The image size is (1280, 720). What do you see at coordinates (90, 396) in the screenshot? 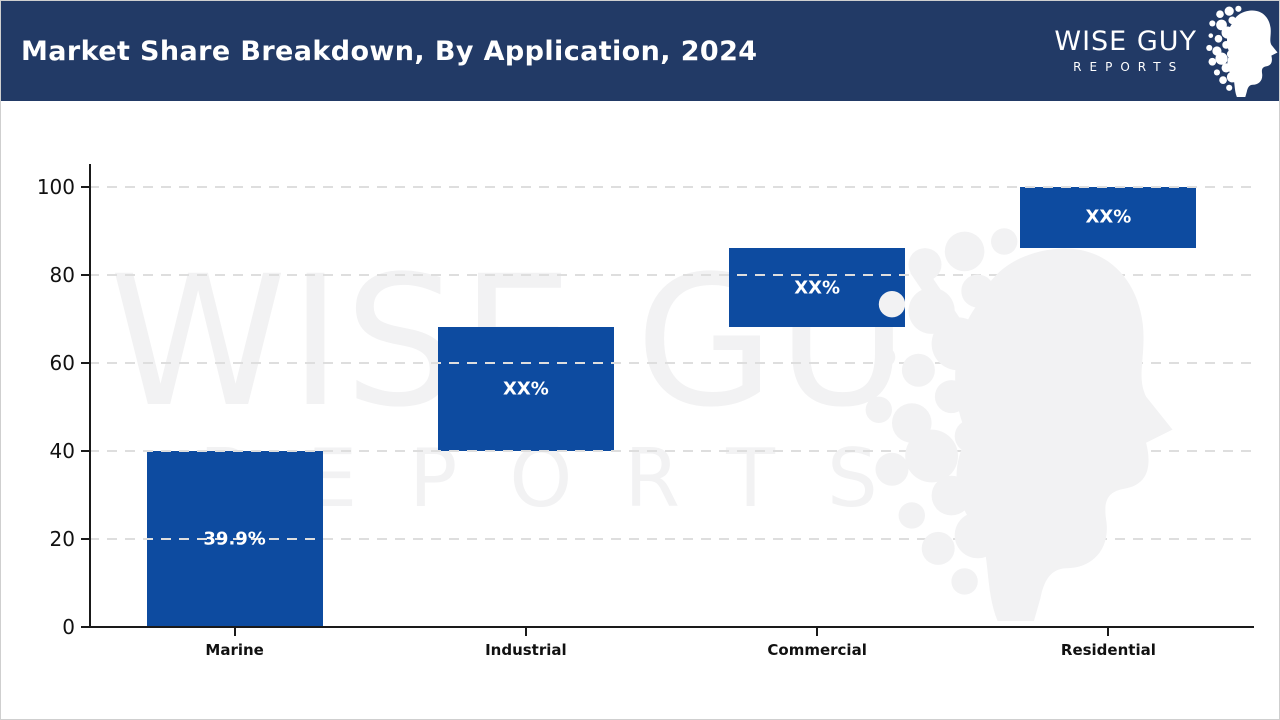
I see `y-axis` at bounding box center [90, 396].